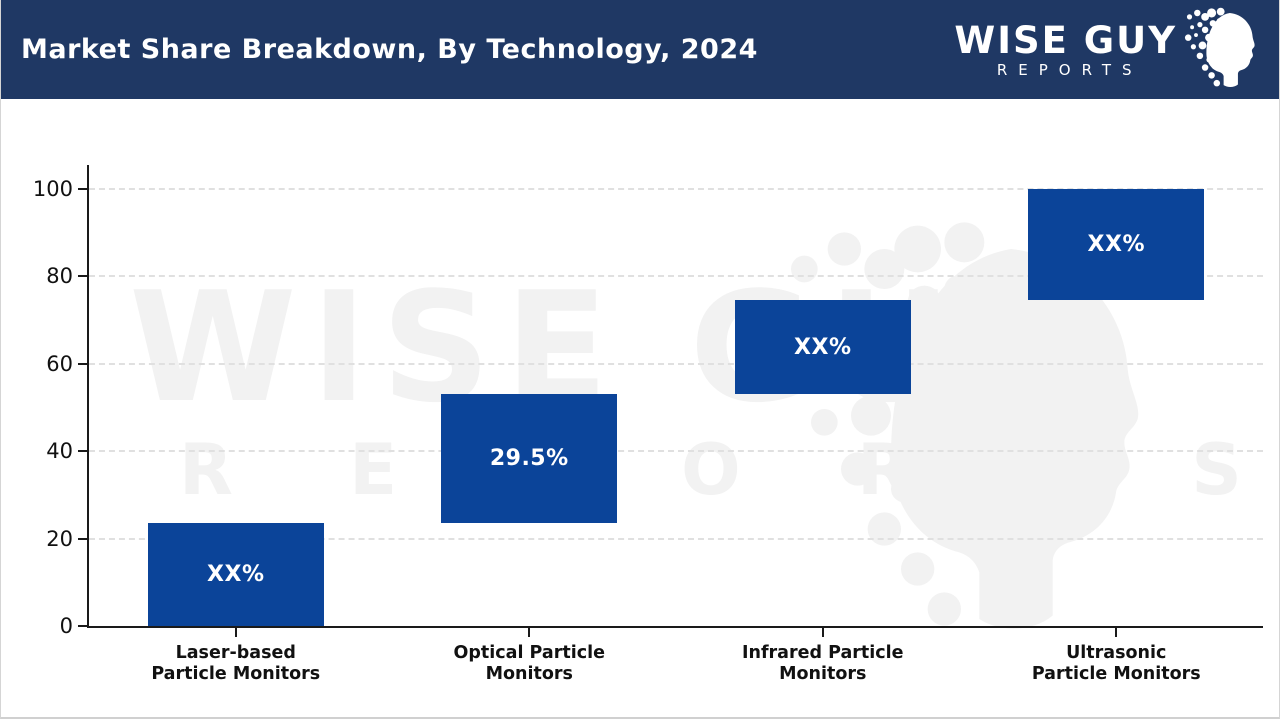  Describe the element at coordinates (822, 653) in the screenshot. I see `x-category-label-line: Infrared Particle` at that location.